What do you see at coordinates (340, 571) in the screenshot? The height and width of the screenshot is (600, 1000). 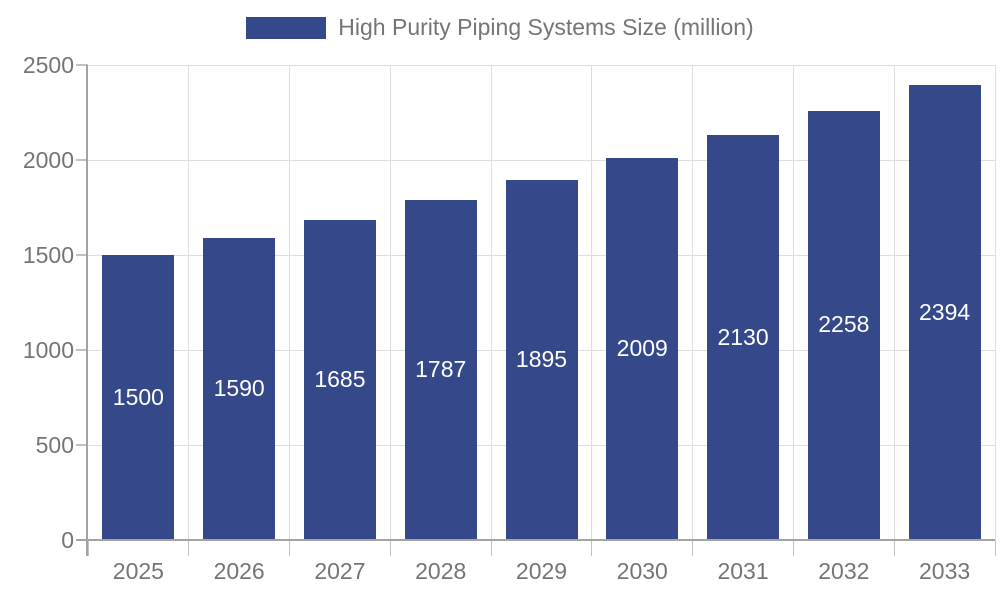 I see `x-axis-tick-label: 2027` at bounding box center [340, 571].